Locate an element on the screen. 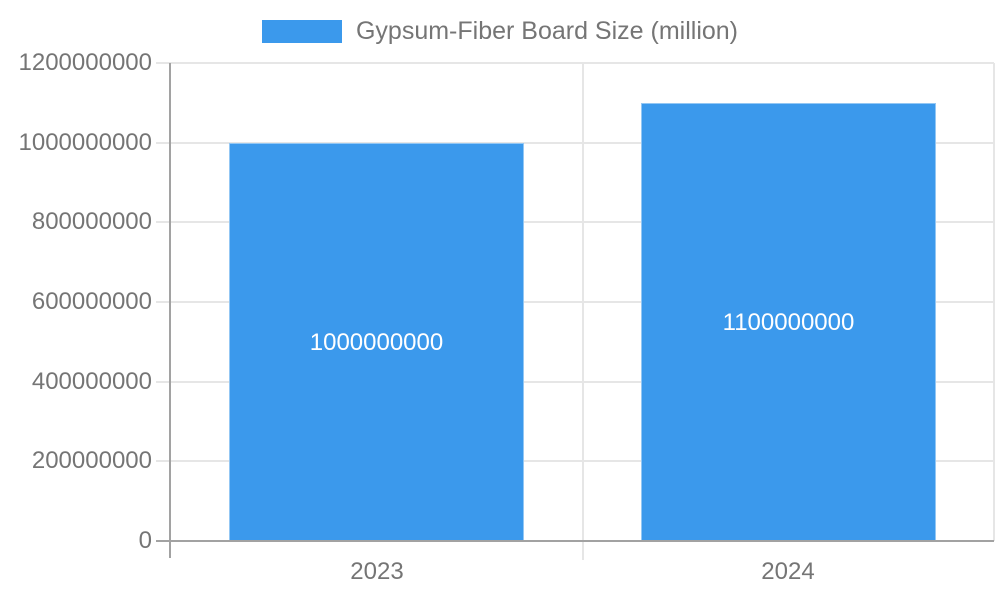  x-axis-line is located at coordinates (582, 541).